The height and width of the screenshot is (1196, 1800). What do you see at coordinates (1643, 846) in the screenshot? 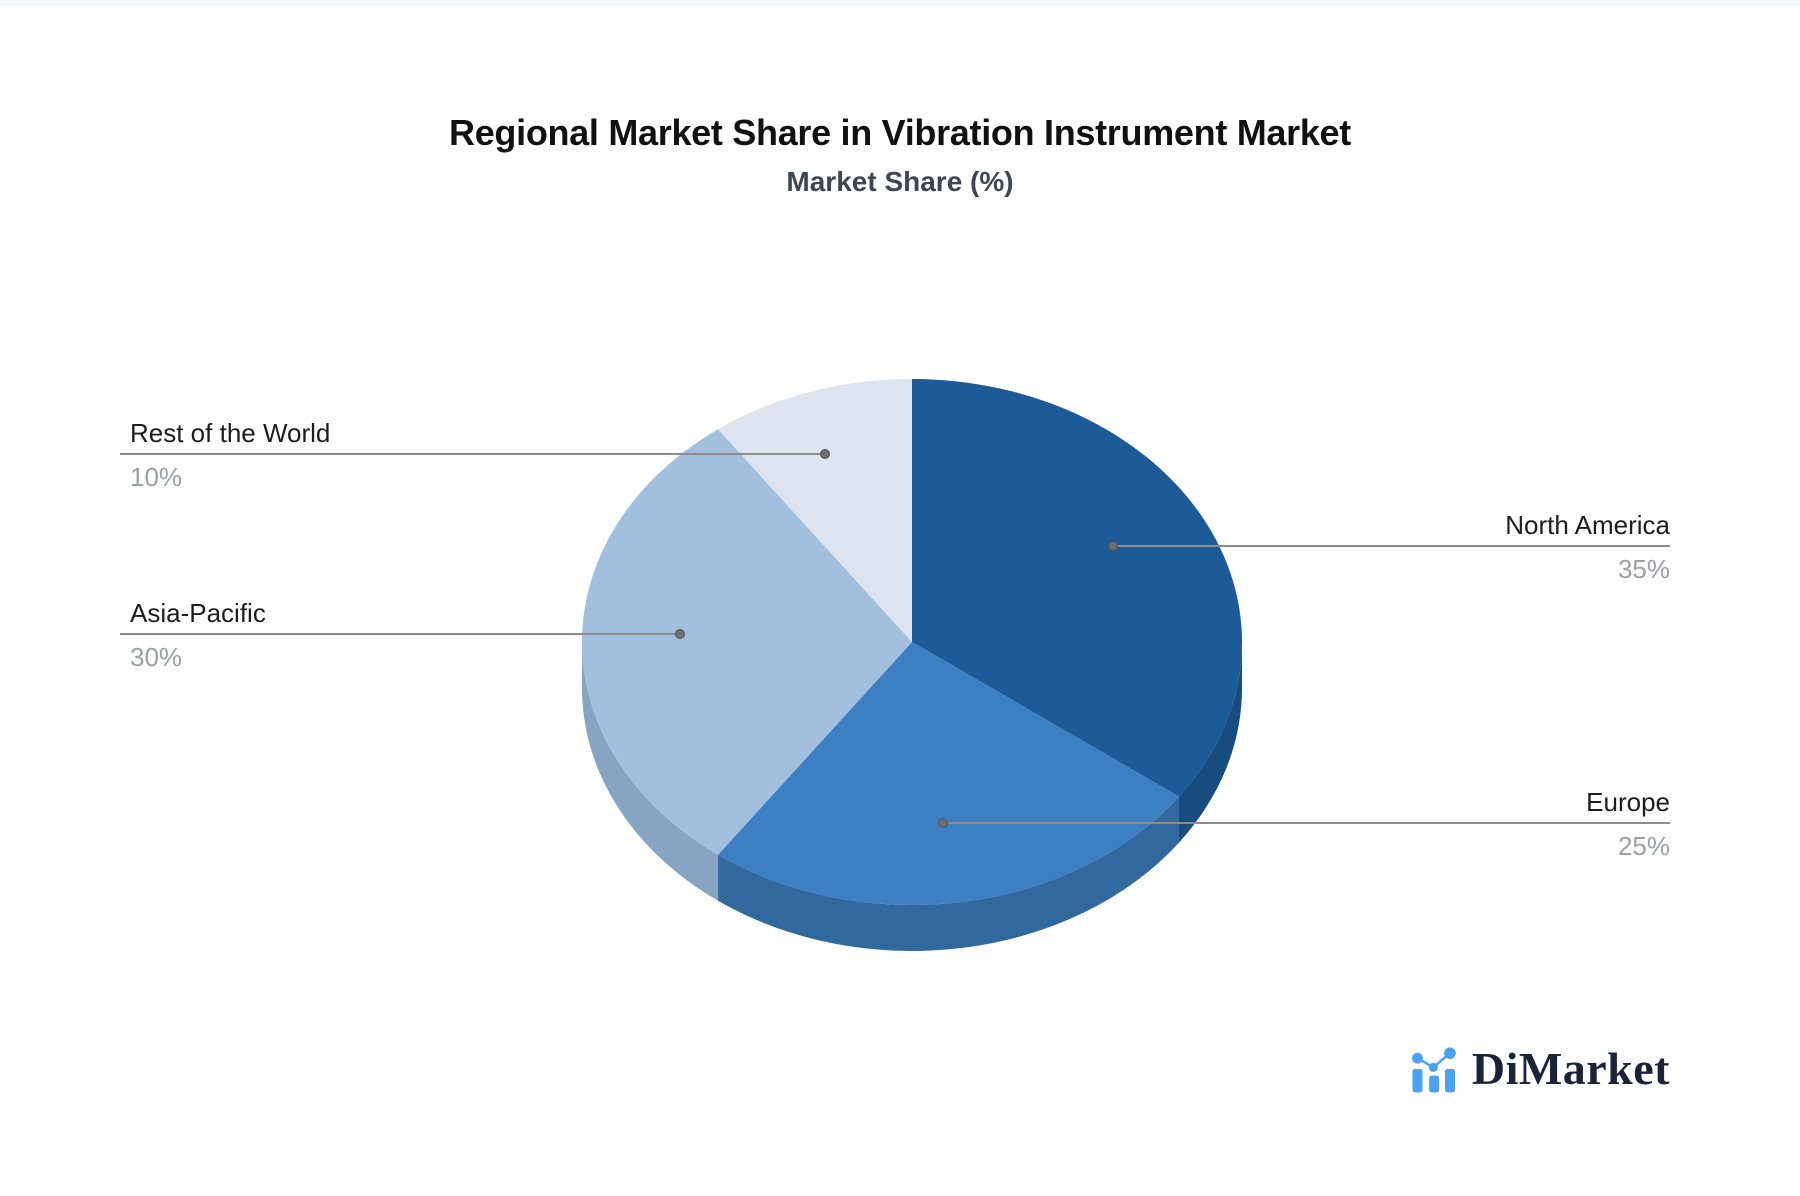
I see `slice-value: 25%` at bounding box center [1643, 846].